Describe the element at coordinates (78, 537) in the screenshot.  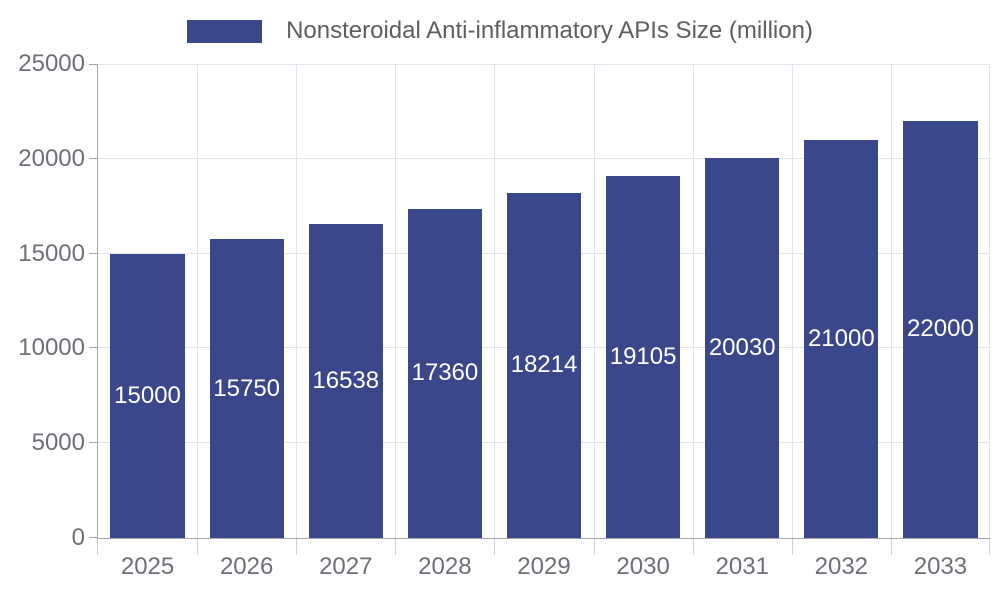
I see `y-axis-label: 0` at that location.